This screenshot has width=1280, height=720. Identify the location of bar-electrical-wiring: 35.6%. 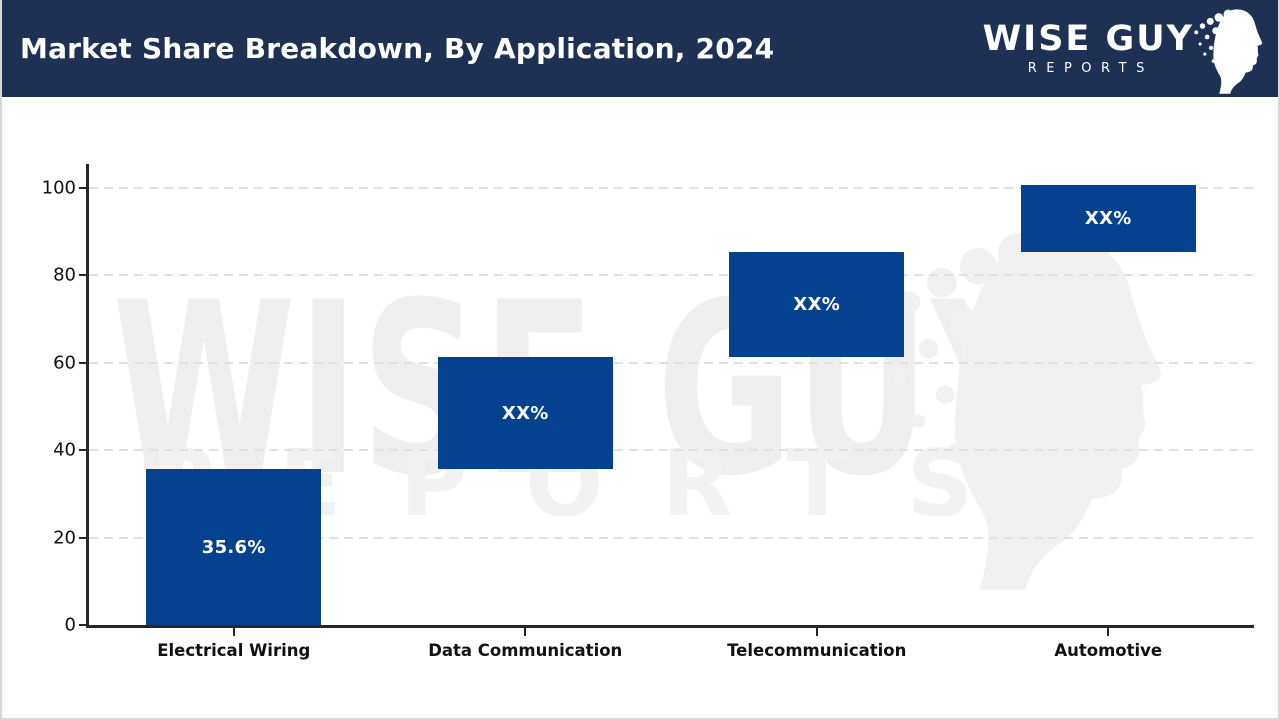
(234, 547).